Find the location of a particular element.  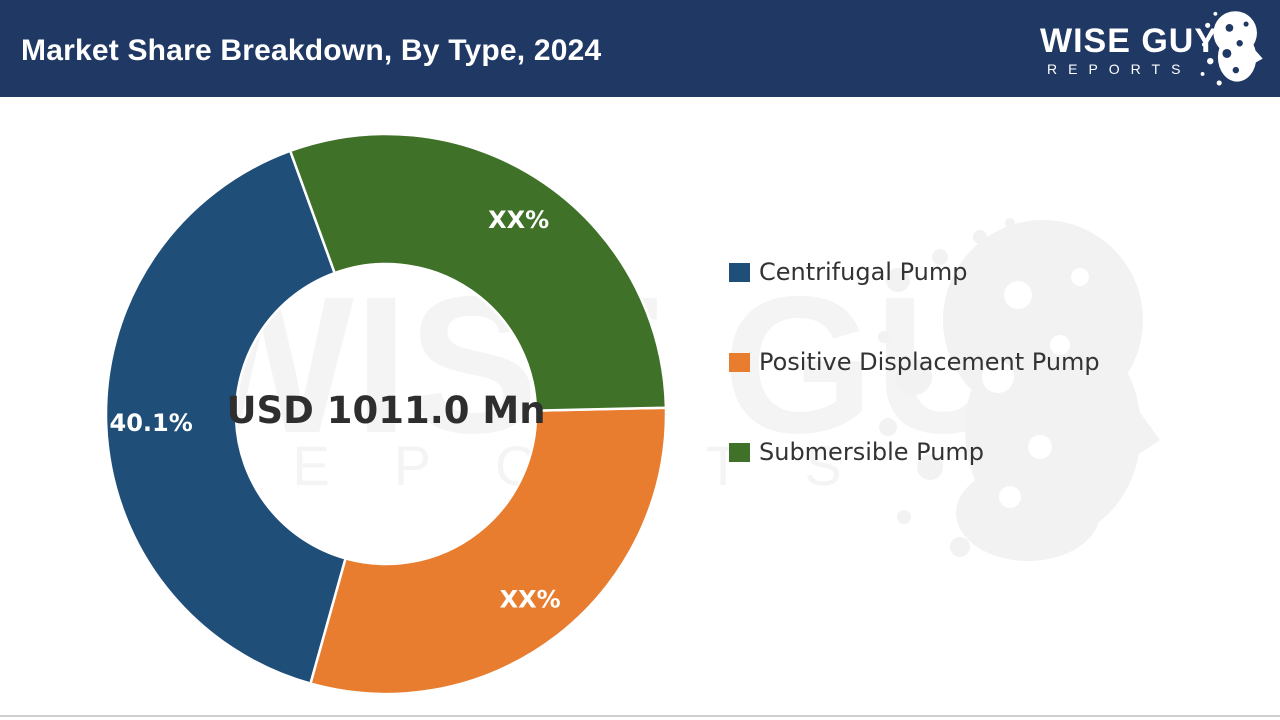

legend-label: Submersible Pump is located at coordinates (872, 452).